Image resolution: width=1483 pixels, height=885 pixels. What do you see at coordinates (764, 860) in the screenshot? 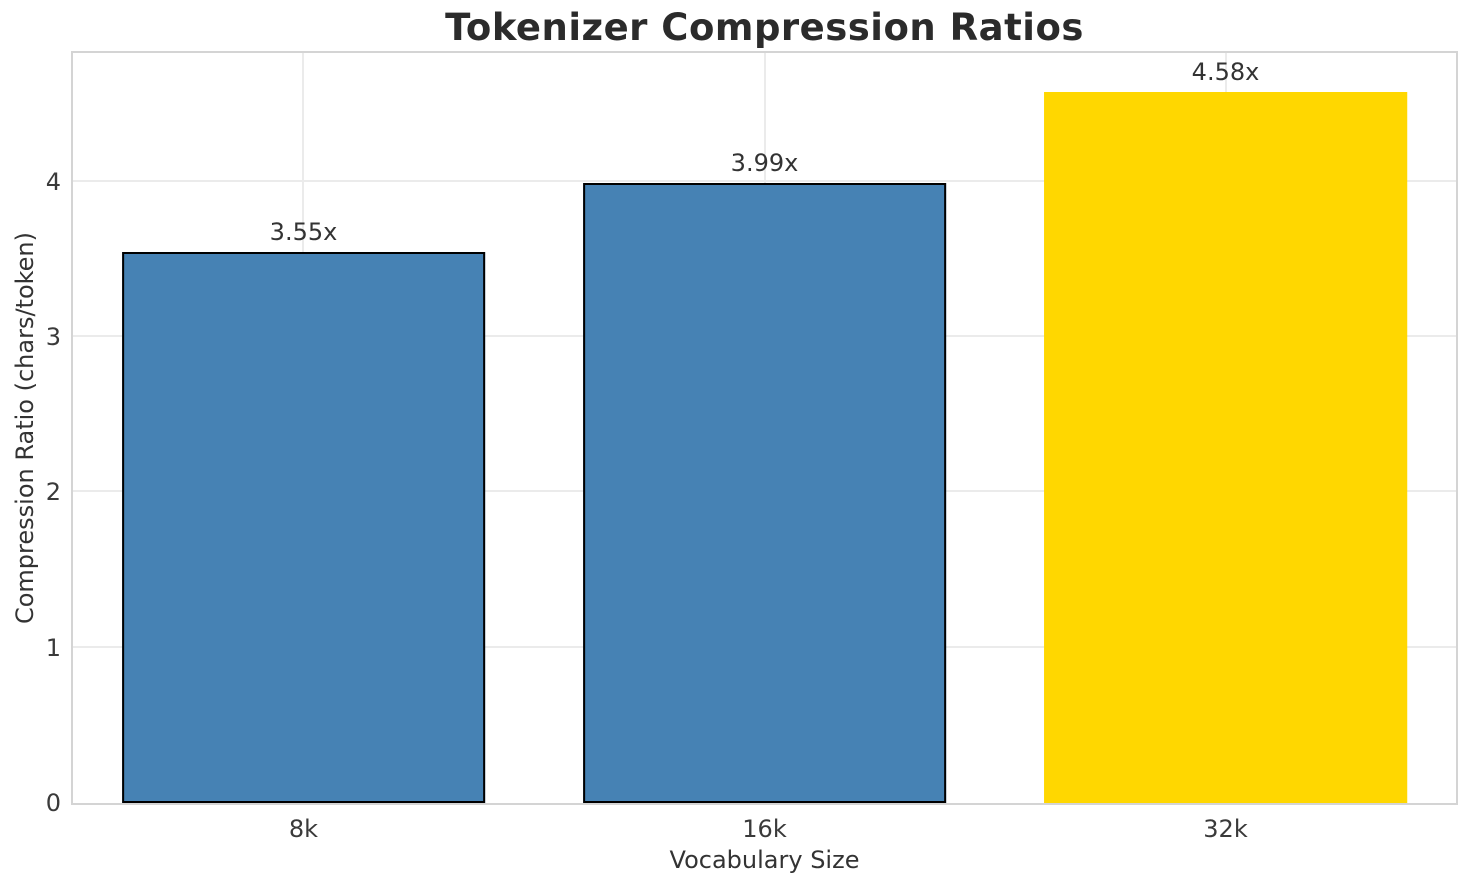
I see `x-axis-label: Vocabulary Size` at bounding box center [764, 860].